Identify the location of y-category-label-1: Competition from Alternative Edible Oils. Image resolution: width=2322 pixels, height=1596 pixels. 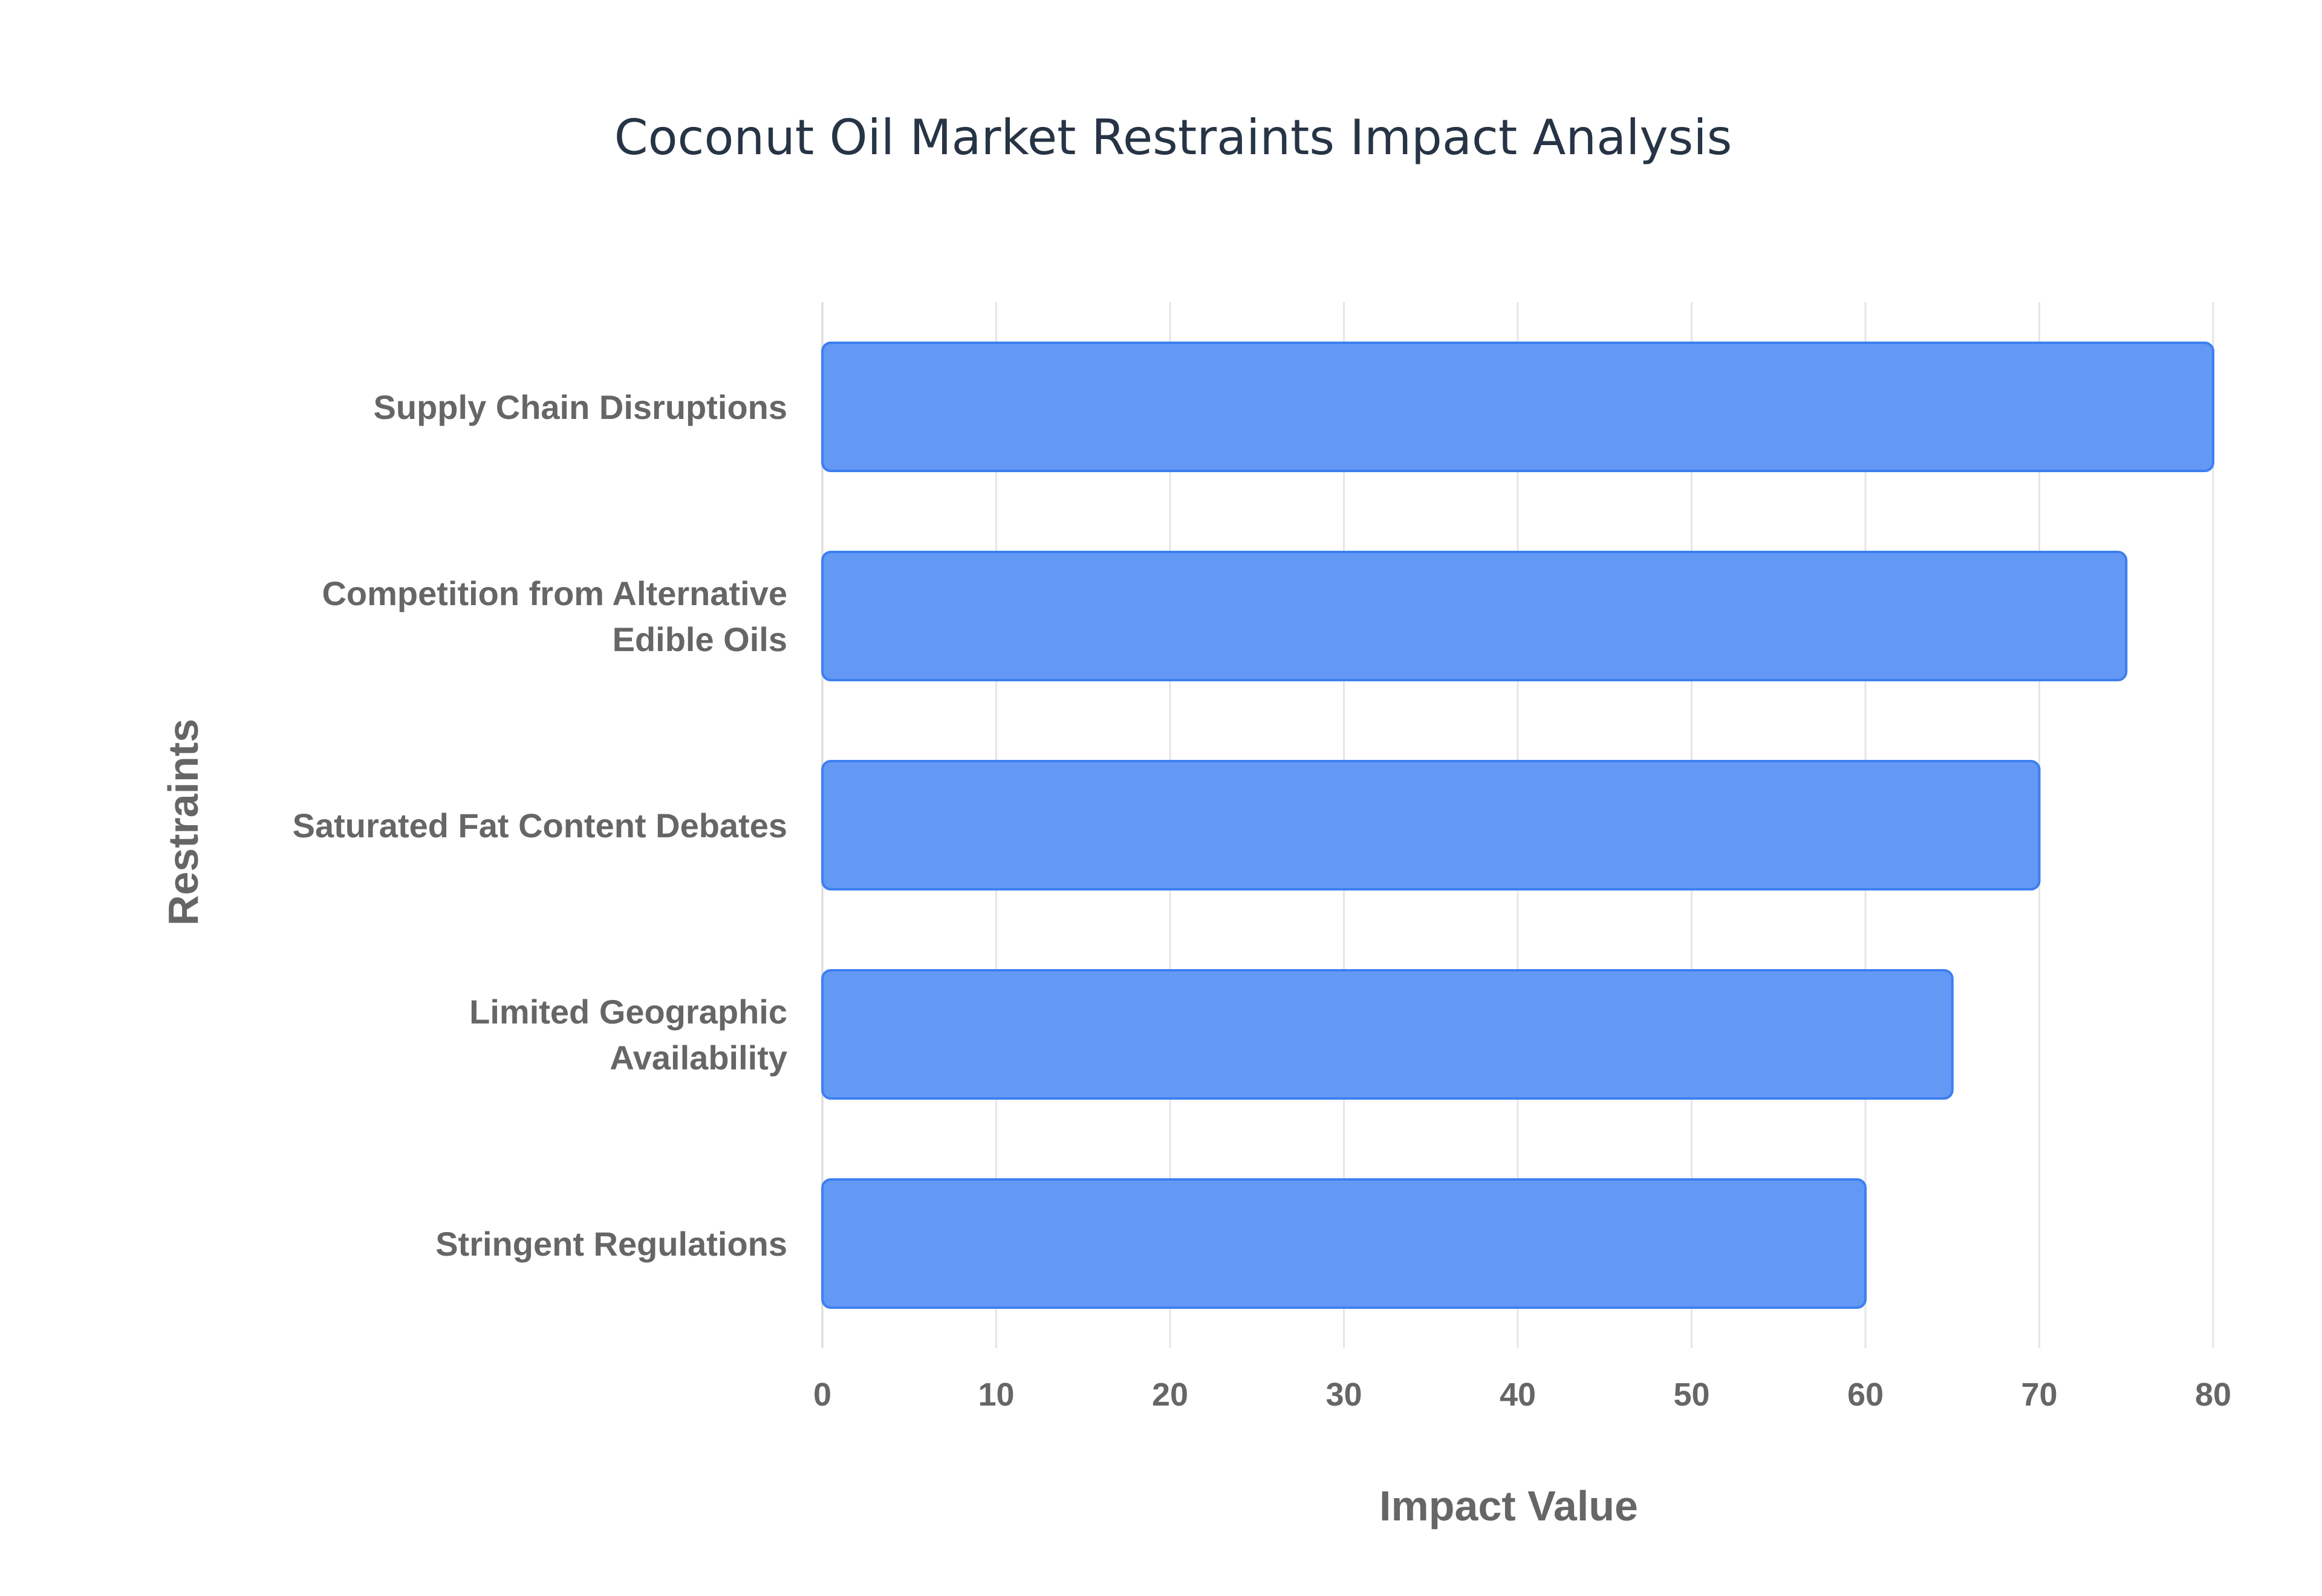
(554, 616).